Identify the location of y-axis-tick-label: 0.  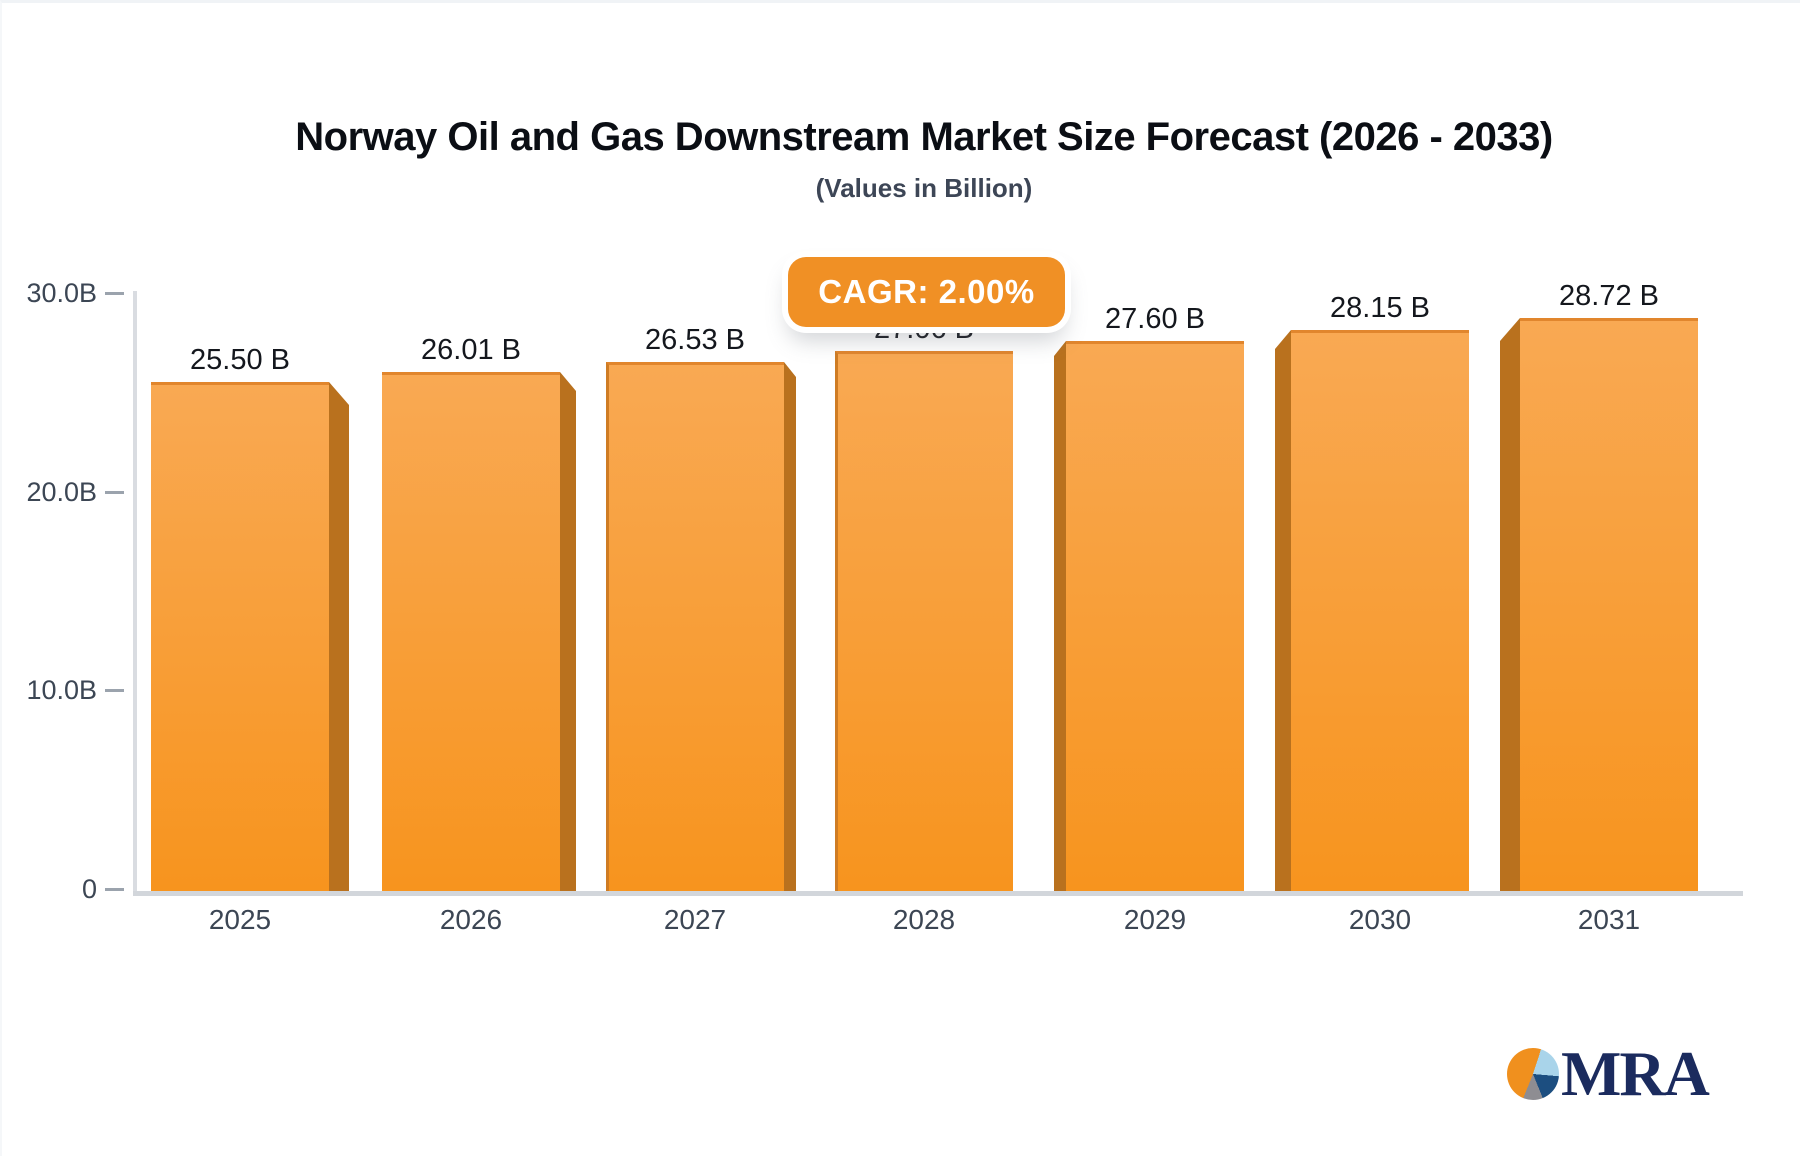
(89, 889).